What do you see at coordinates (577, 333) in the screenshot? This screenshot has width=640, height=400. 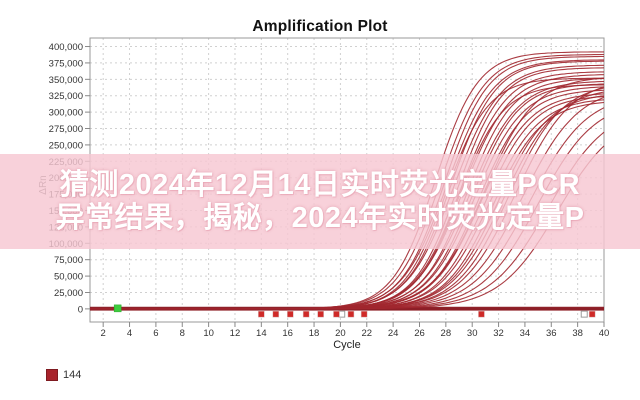 I see `x-tick-label: 38` at bounding box center [577, 333].